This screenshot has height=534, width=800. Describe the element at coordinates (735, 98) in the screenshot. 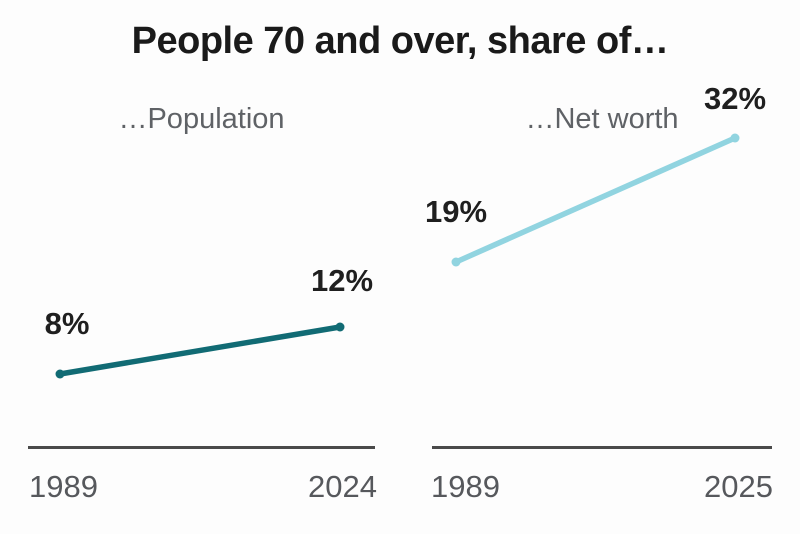

I see `value-label-net-worth-2025: 32%` at that location.